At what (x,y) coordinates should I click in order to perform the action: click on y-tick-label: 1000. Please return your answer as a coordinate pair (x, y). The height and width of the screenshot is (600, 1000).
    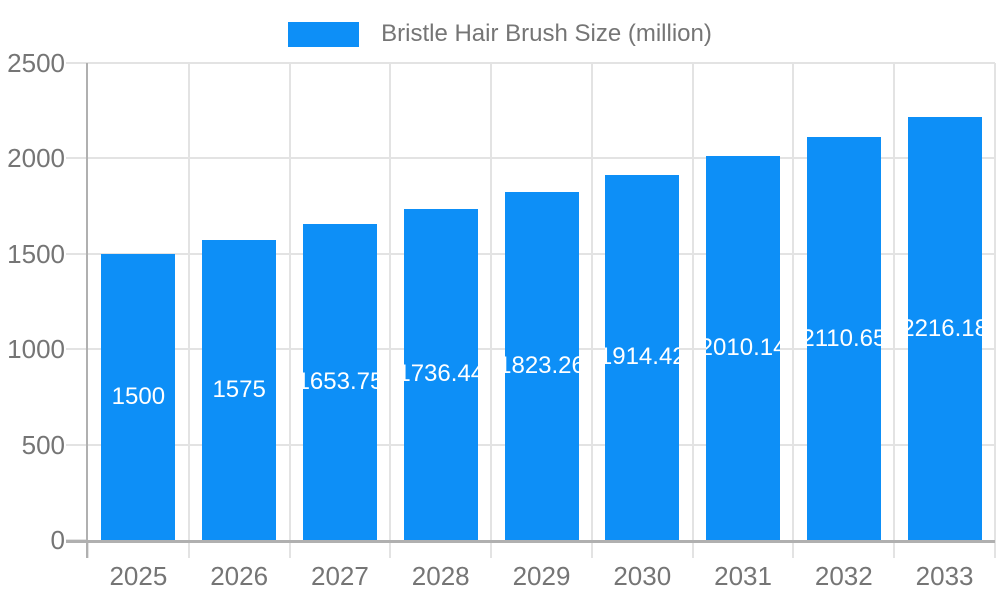
    Looking at the image, I should click on (36, 349).